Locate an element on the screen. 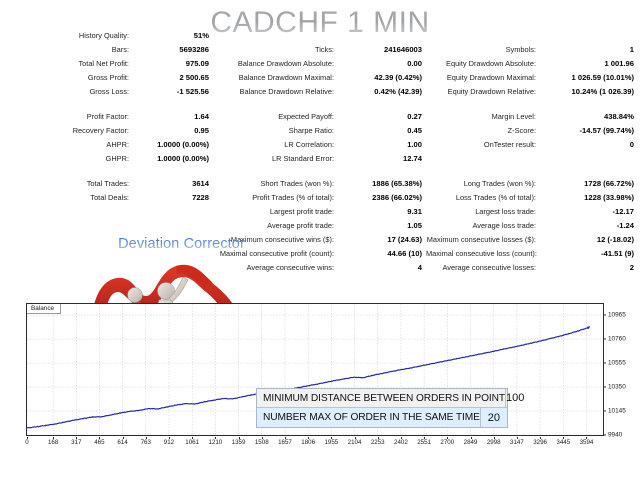  stats-label: Sharpe Ratio: is located at coordinates (311, 130).